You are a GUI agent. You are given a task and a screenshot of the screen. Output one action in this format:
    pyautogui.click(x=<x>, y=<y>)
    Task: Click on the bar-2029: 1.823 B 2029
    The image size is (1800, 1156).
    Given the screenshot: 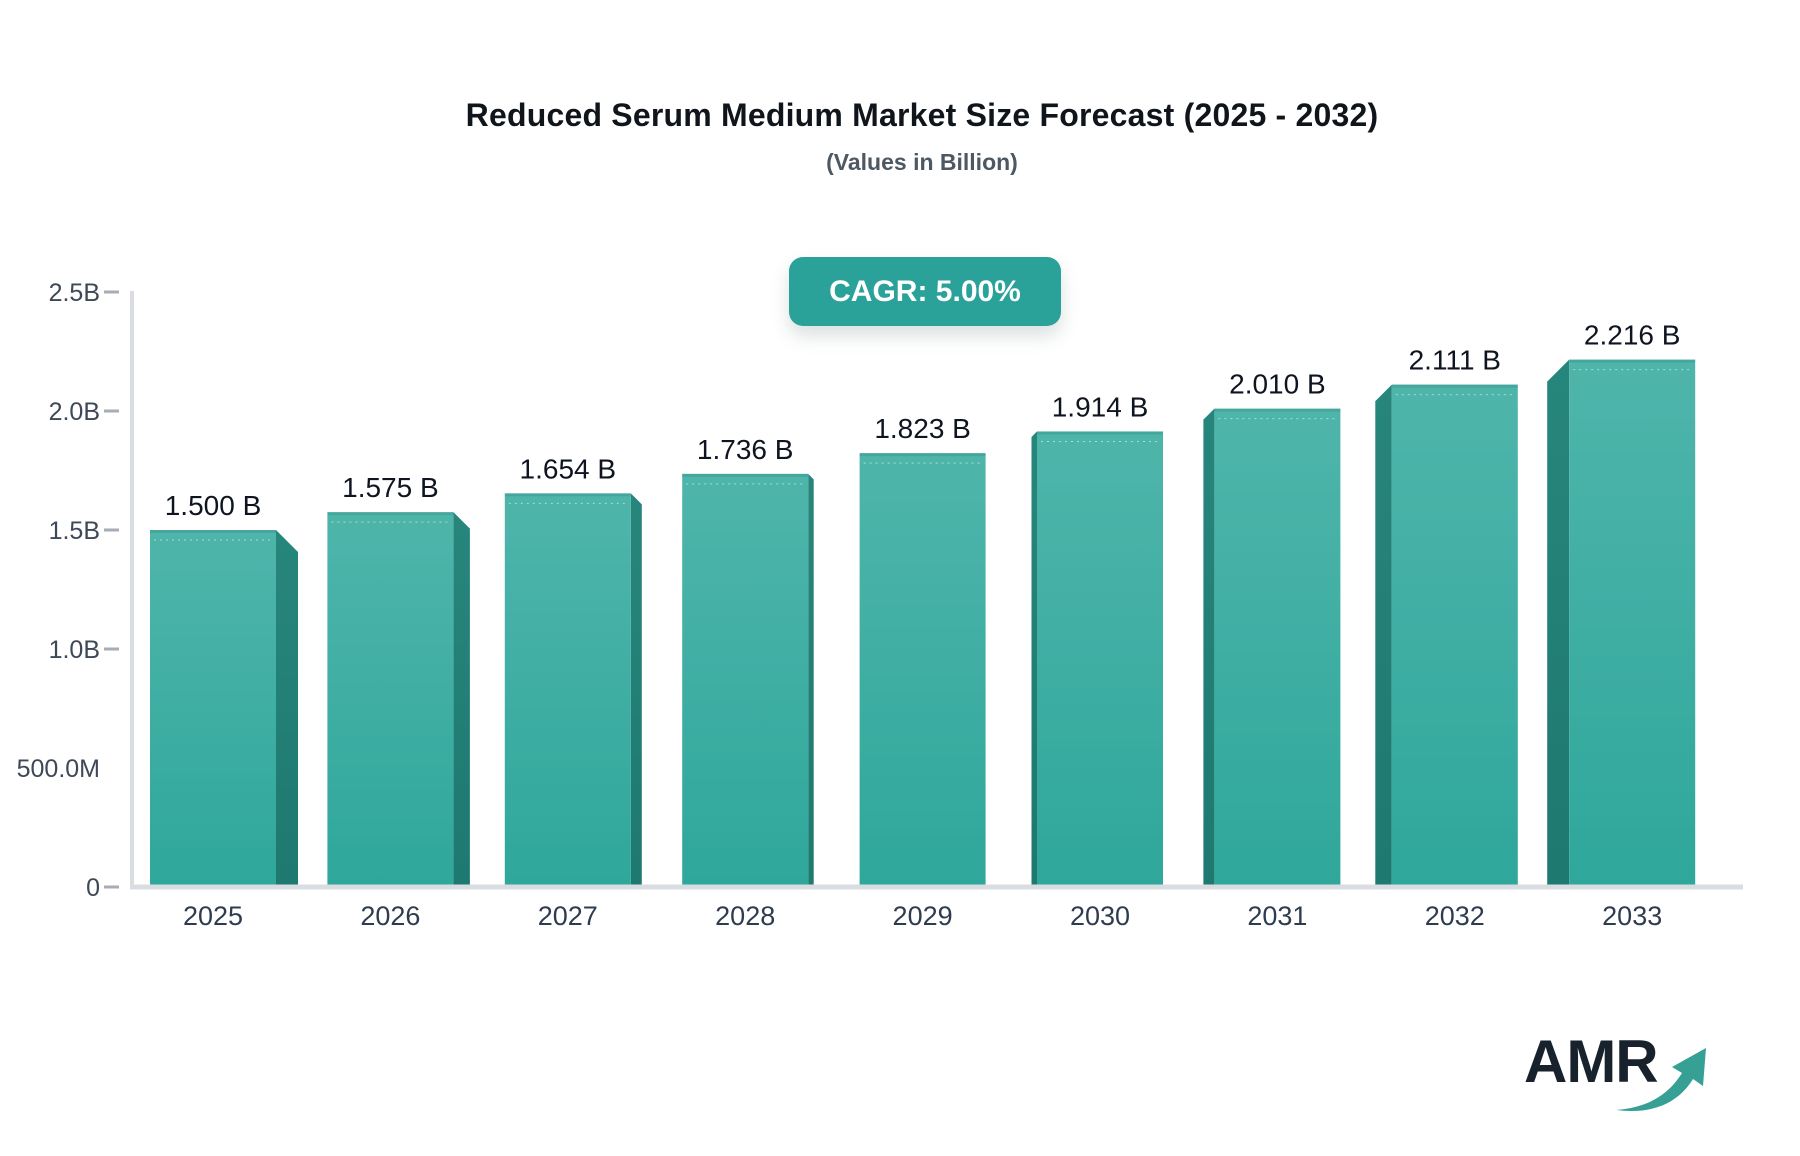 What is the action you would take?
    pyautogui.click(x=922, y=672)
    